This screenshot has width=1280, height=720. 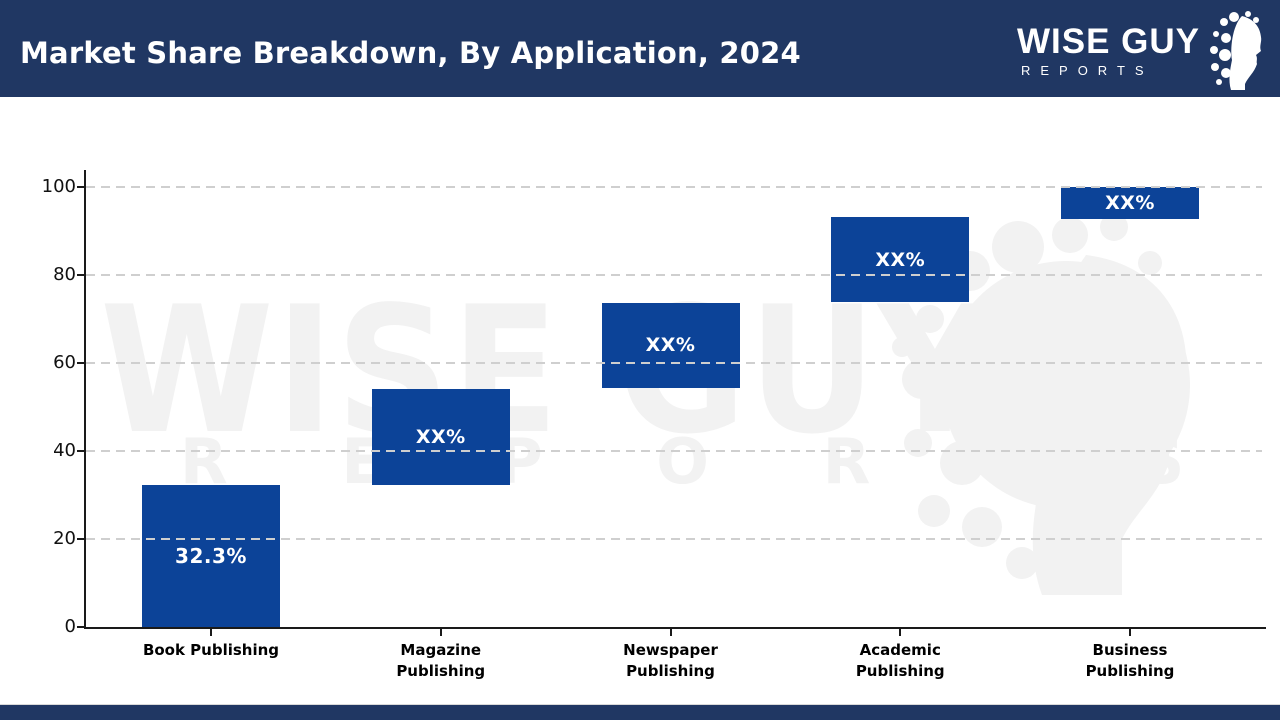 I want to click on logo-dotted-head-icon, so click(x=1236, y=50).